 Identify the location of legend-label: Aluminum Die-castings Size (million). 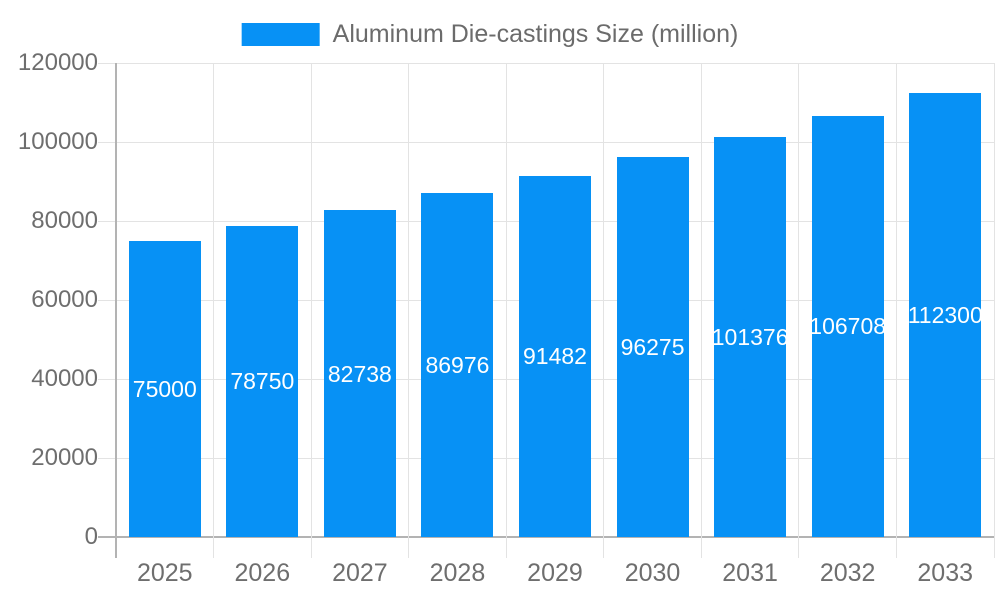
(535, 34).